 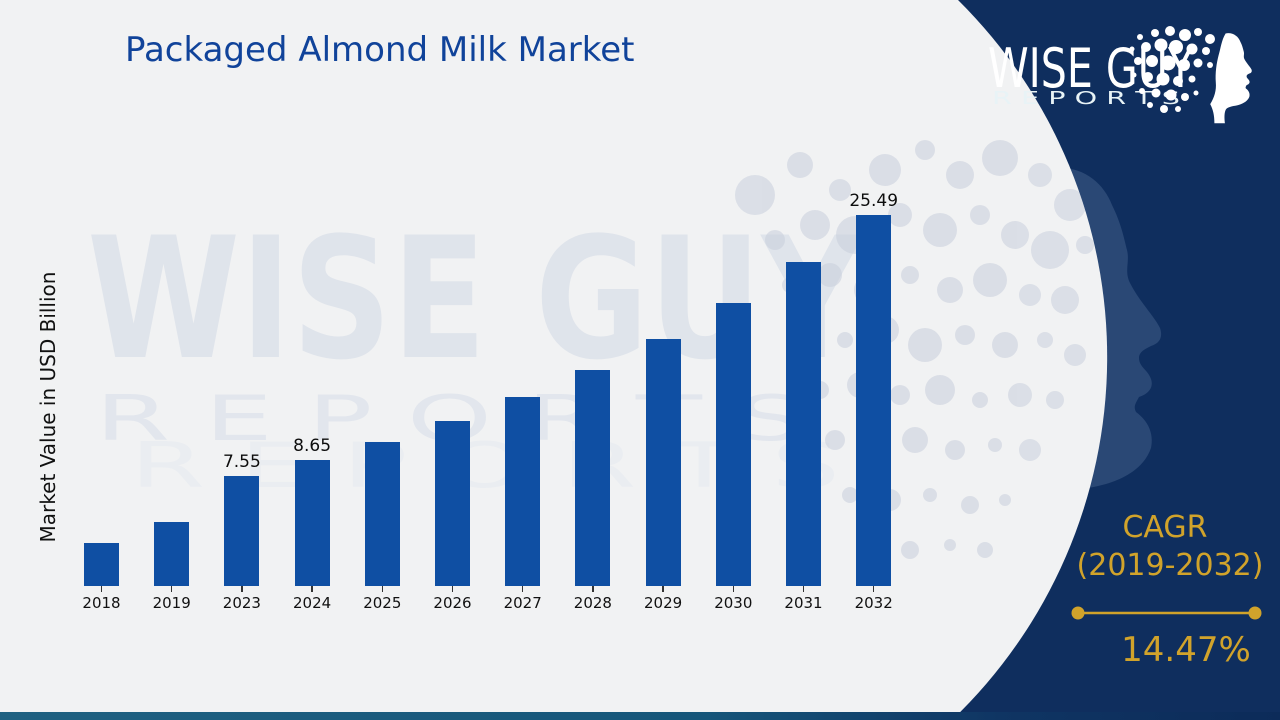 What do you see at coordinates (452, 503) in the screenshot?
I see `bar-2026` at bounding box center [452, 503].